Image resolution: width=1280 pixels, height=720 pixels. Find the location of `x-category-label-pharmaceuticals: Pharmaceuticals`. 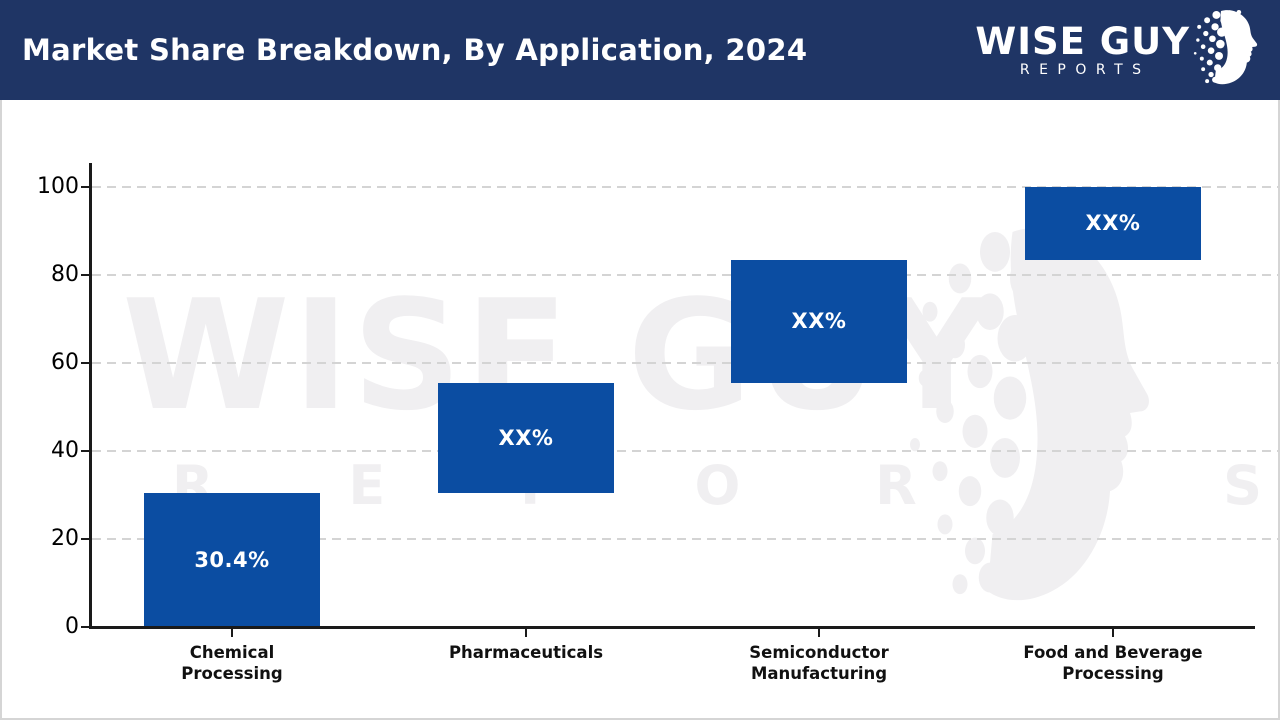

x-category-label-pharmaceuticals: Pharmaceuticals is located at coordinates (526, 652).